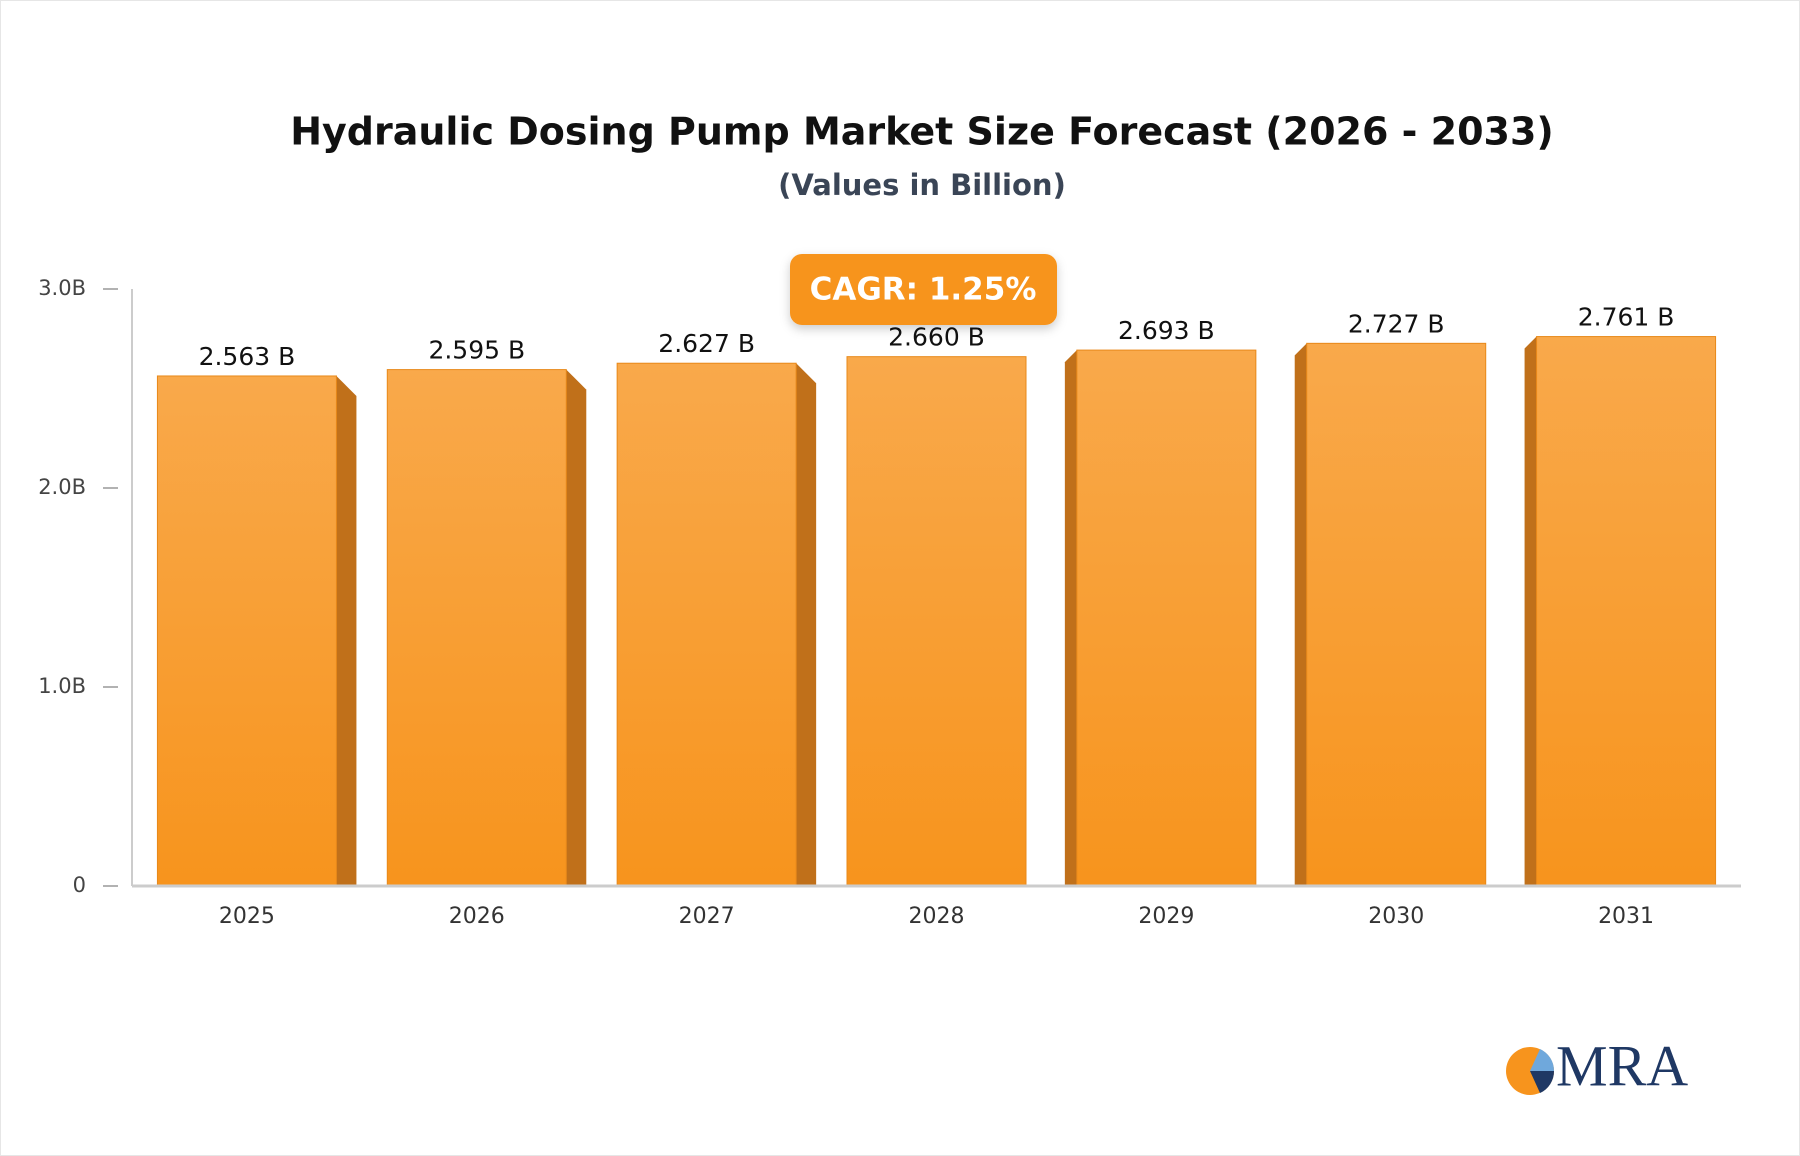  I want to click on value-label: 2.627 B, so click(706, 343).